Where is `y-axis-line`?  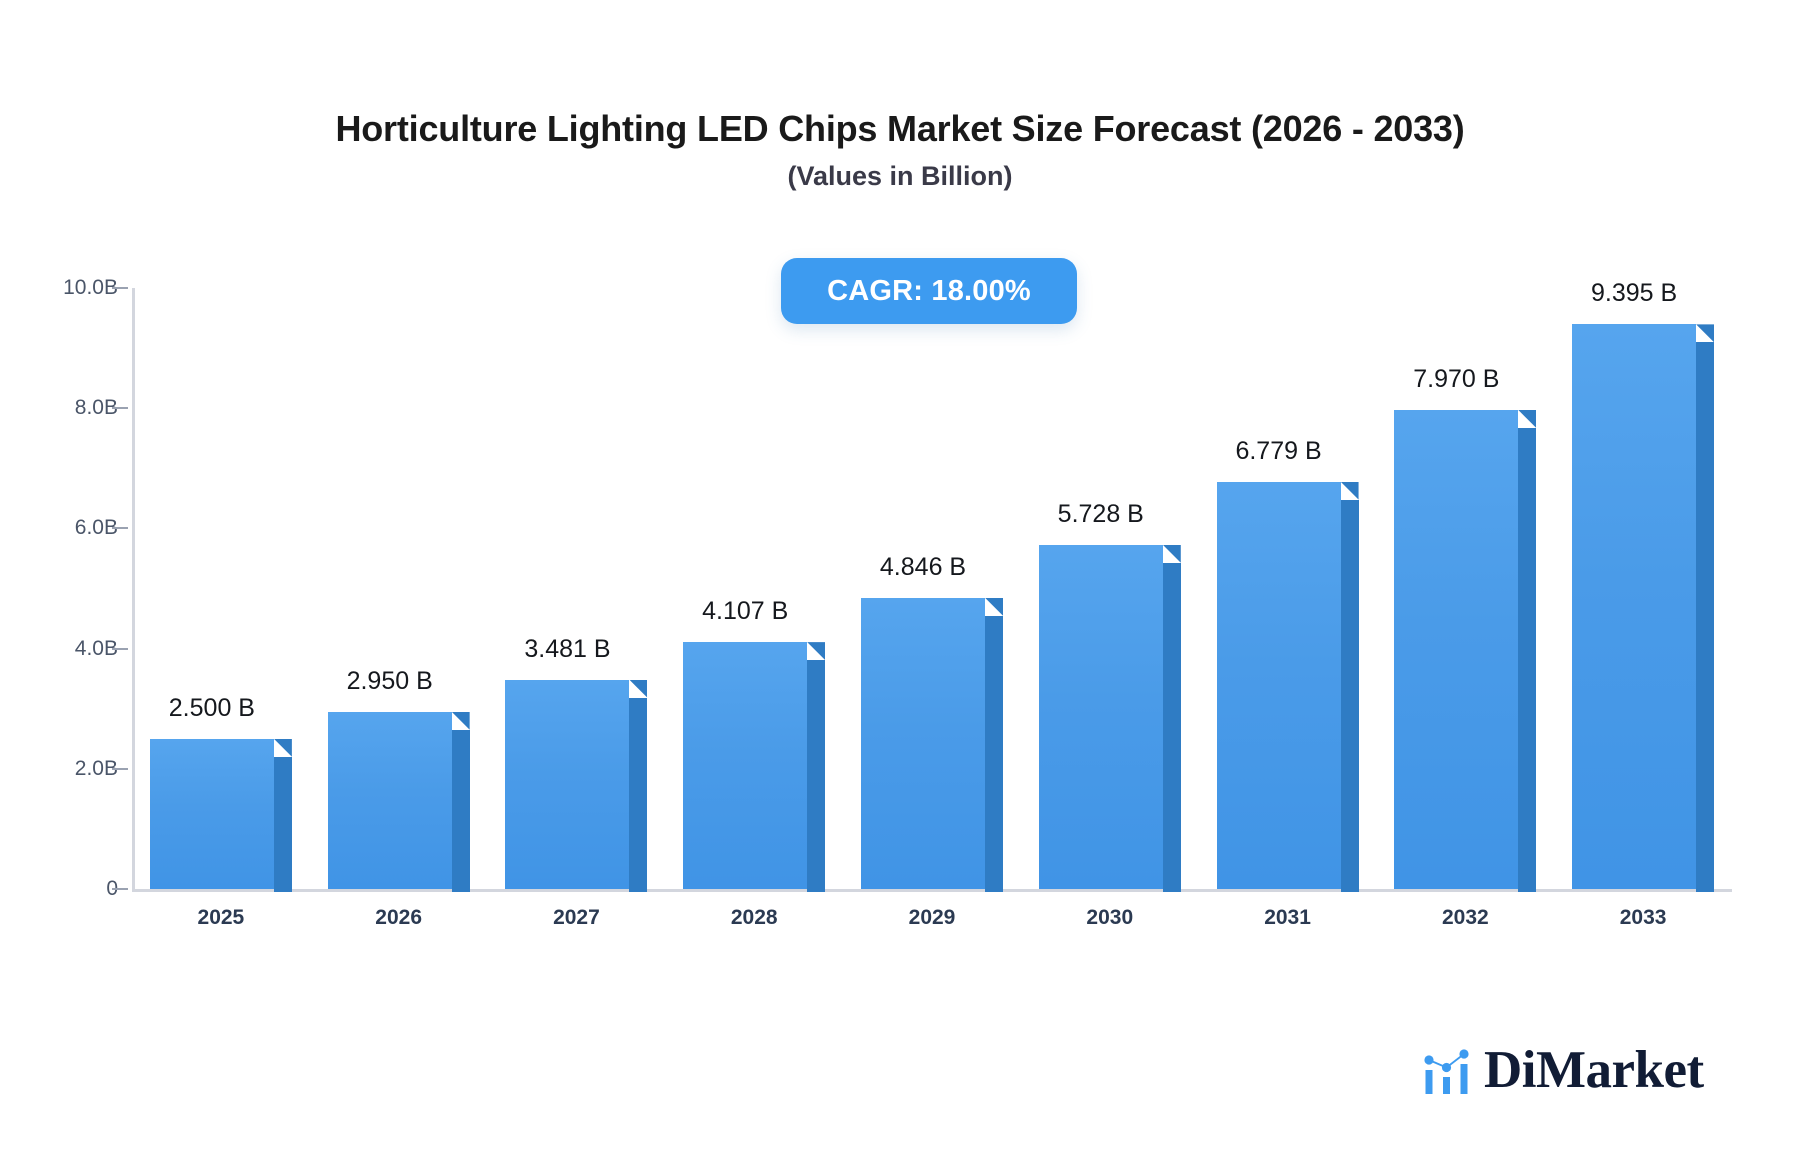 y-axis-line is located at coordinates (133, 589).